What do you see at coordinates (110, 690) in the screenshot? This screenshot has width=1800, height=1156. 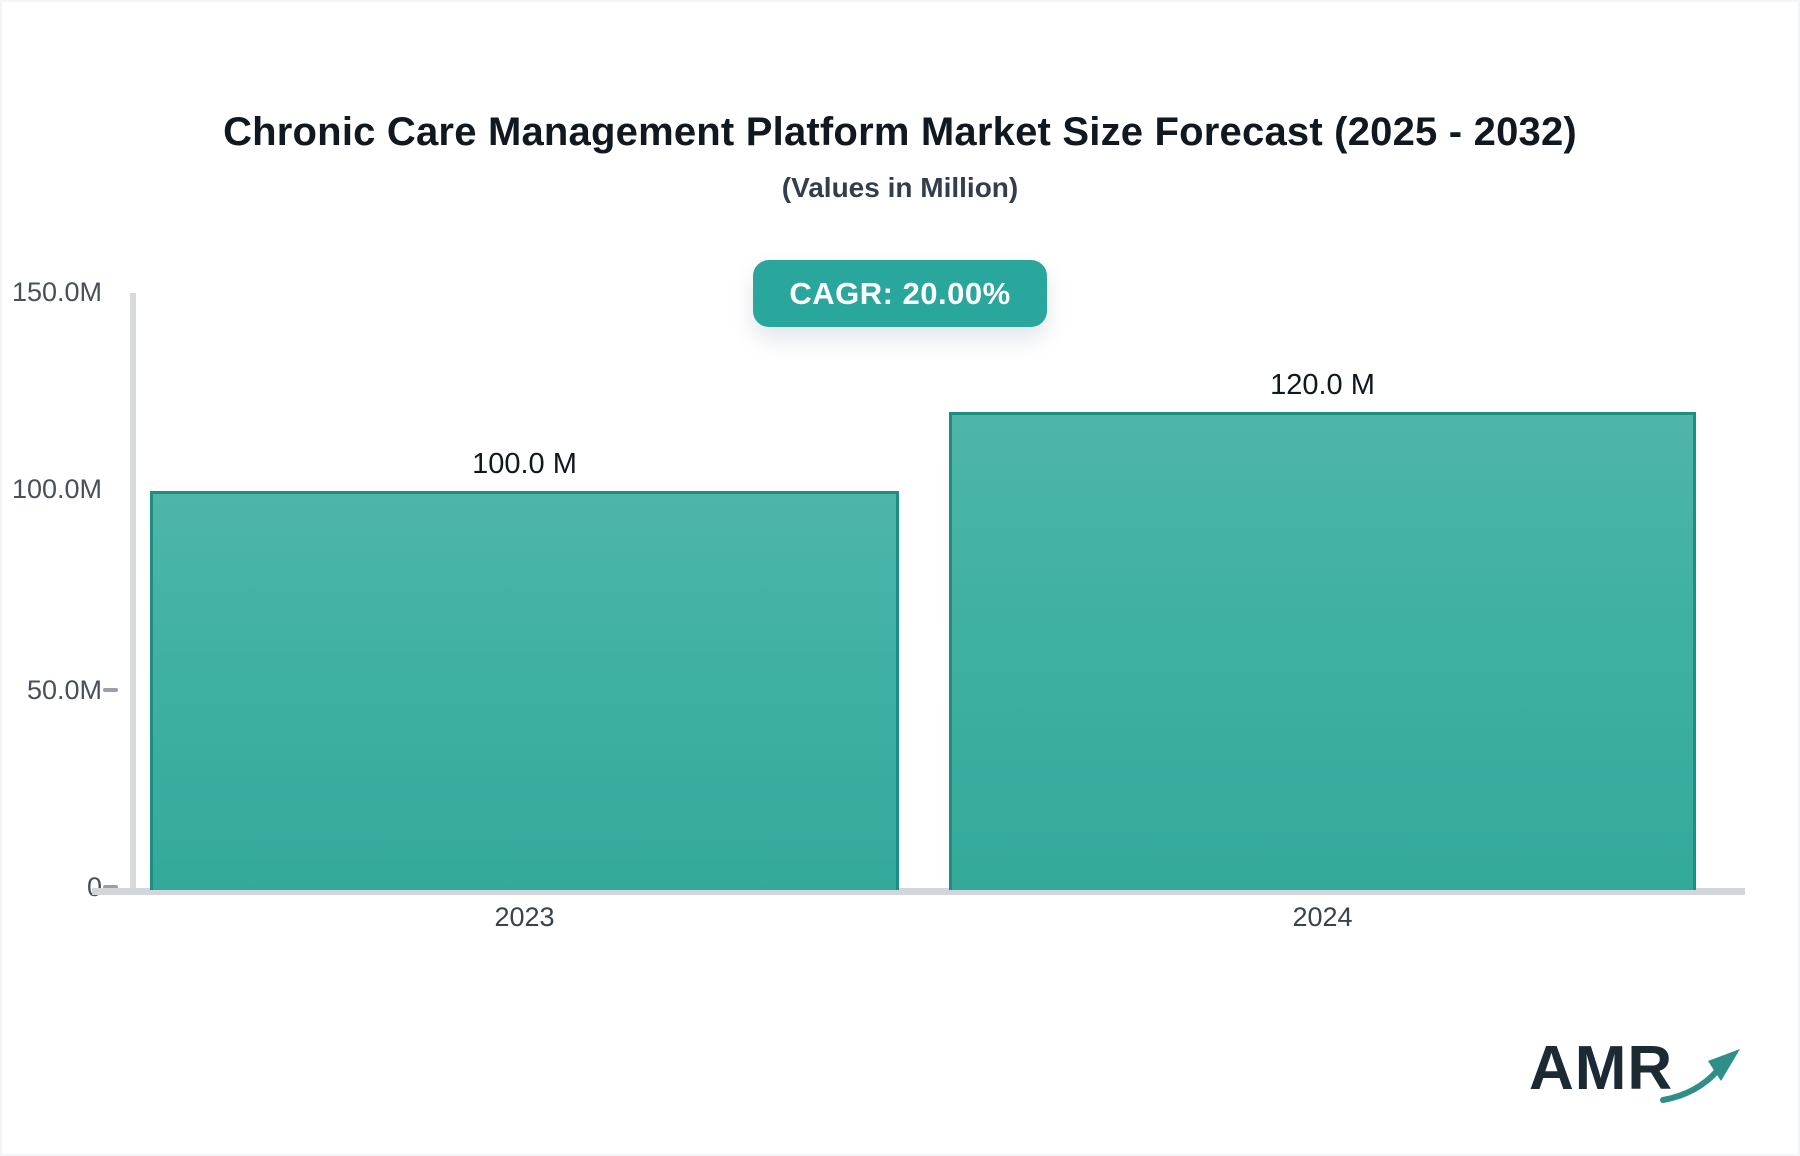 I see `ytick-mark-50m` at bounding box center [110, 690].